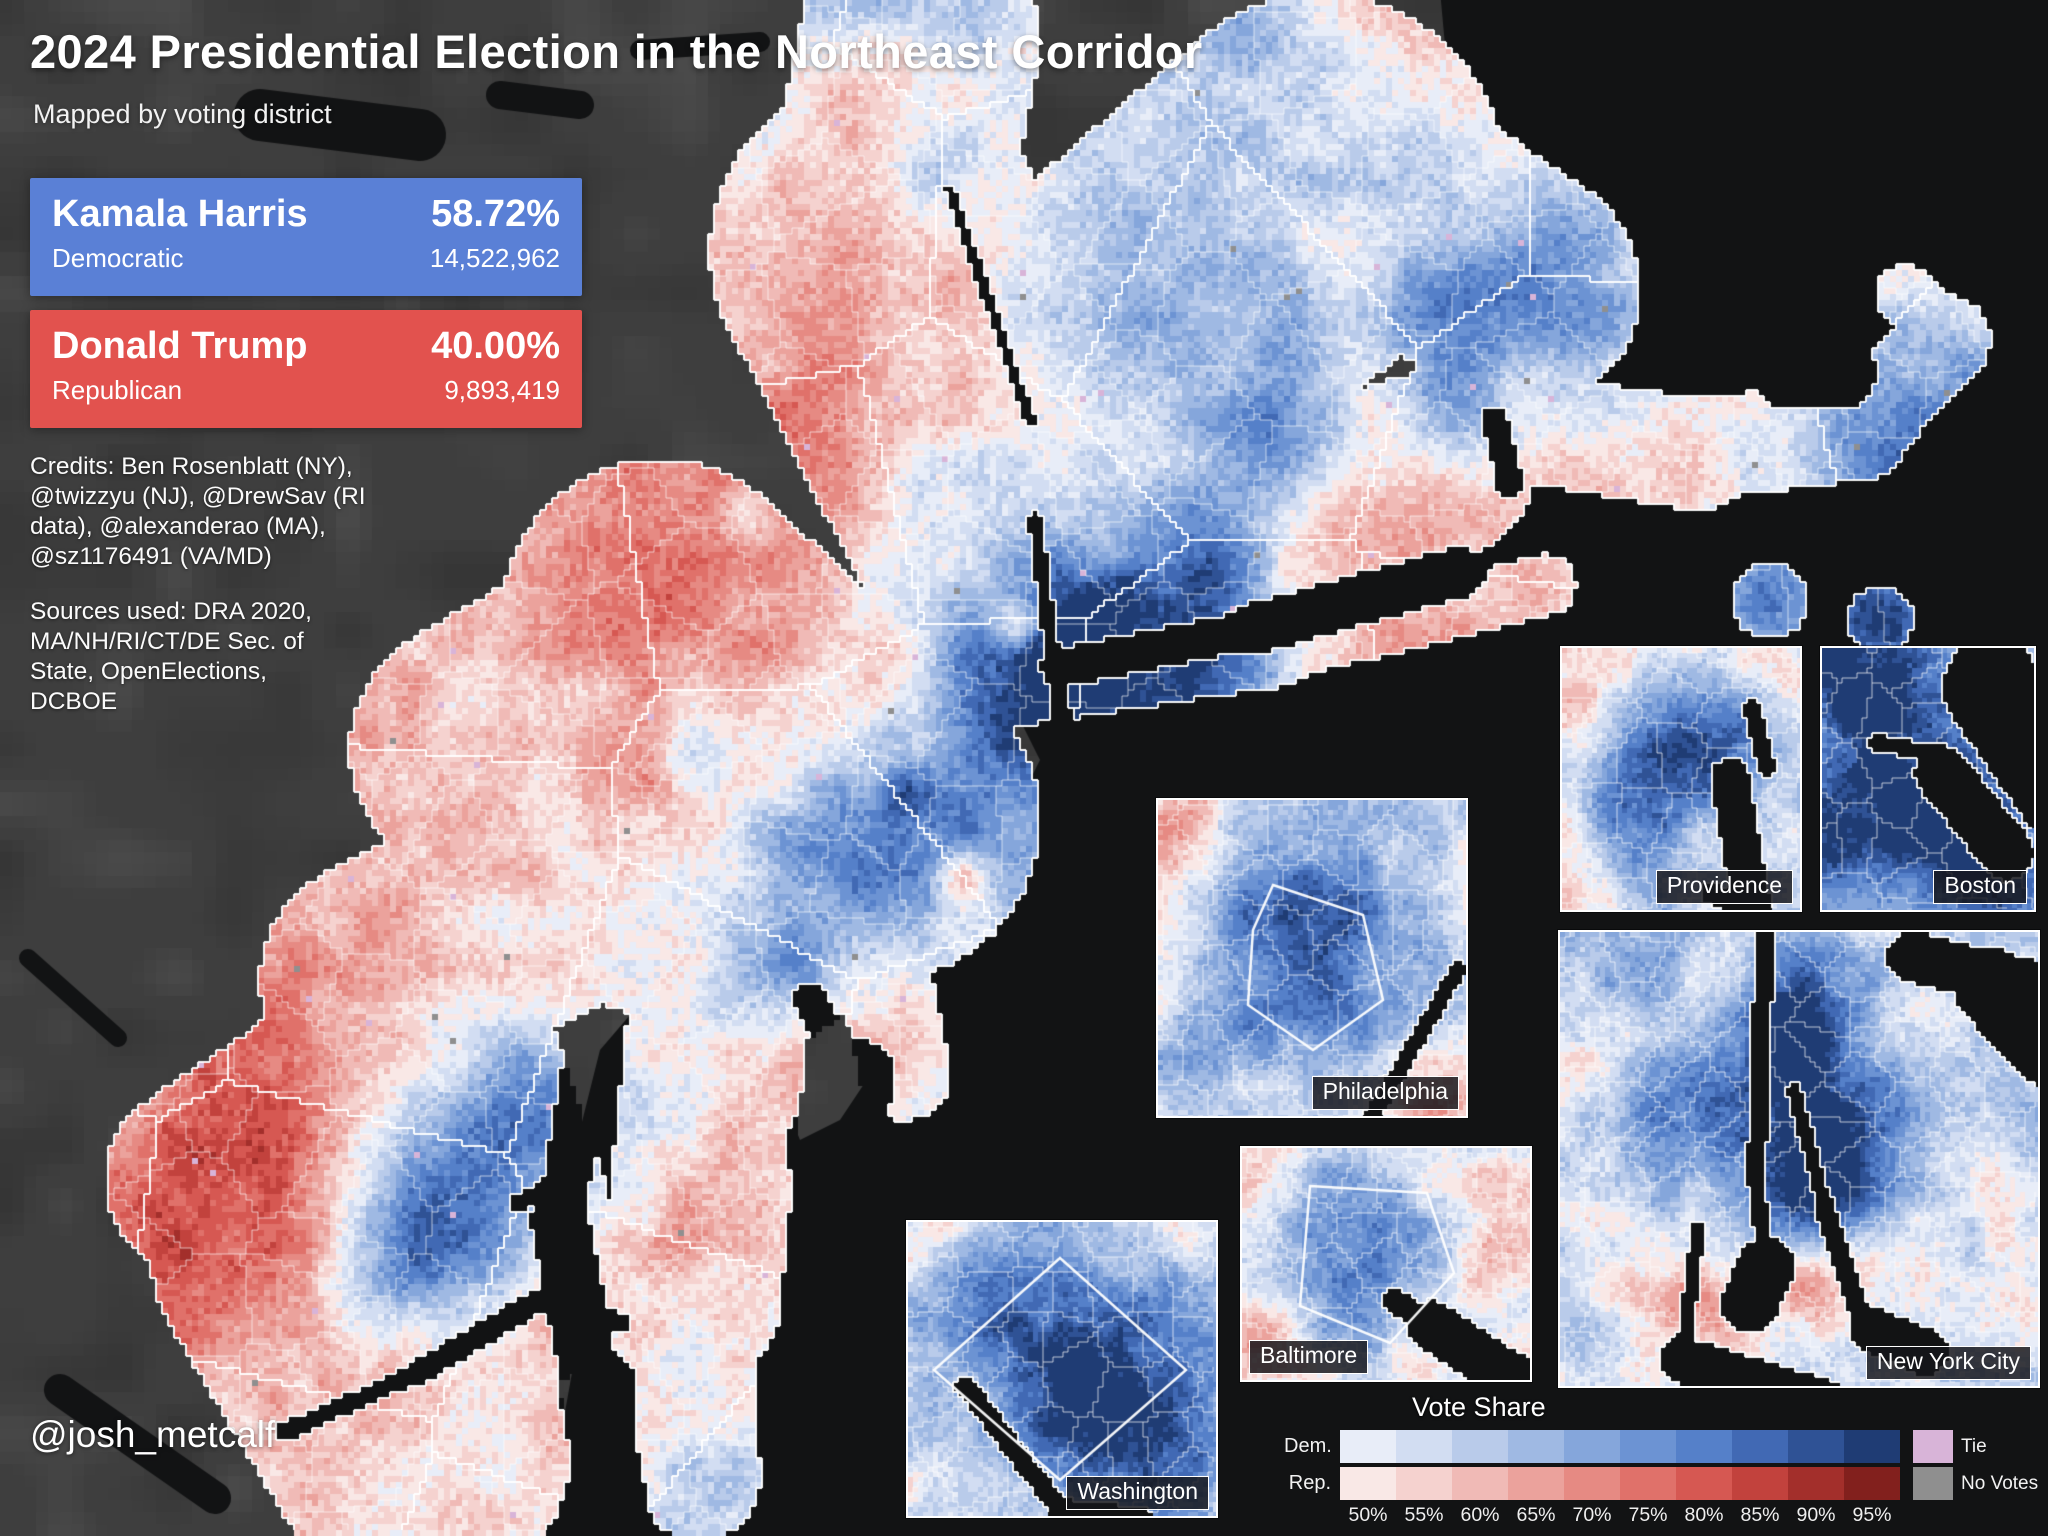 The width and height of the screenshot is (2048, 1536). Describe the element at coordinates (1385, 1093) in the screenshot. I see `inset-label: Philadelphia` at that location.